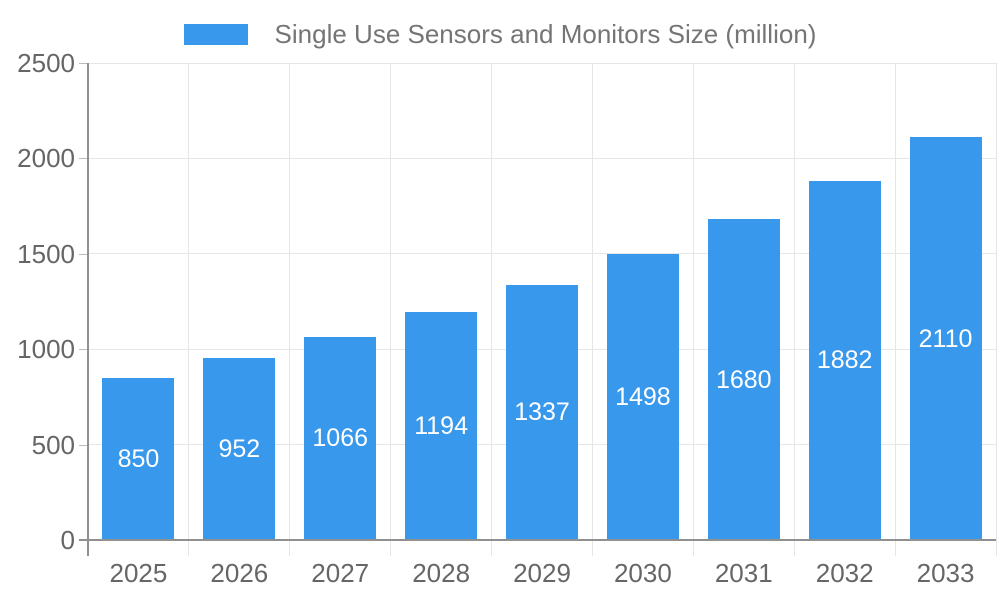  What do you see at coordinates (239, 573) in the screenshot?
I see `x-axis-label: 2026` at bounding box center [239, 573].